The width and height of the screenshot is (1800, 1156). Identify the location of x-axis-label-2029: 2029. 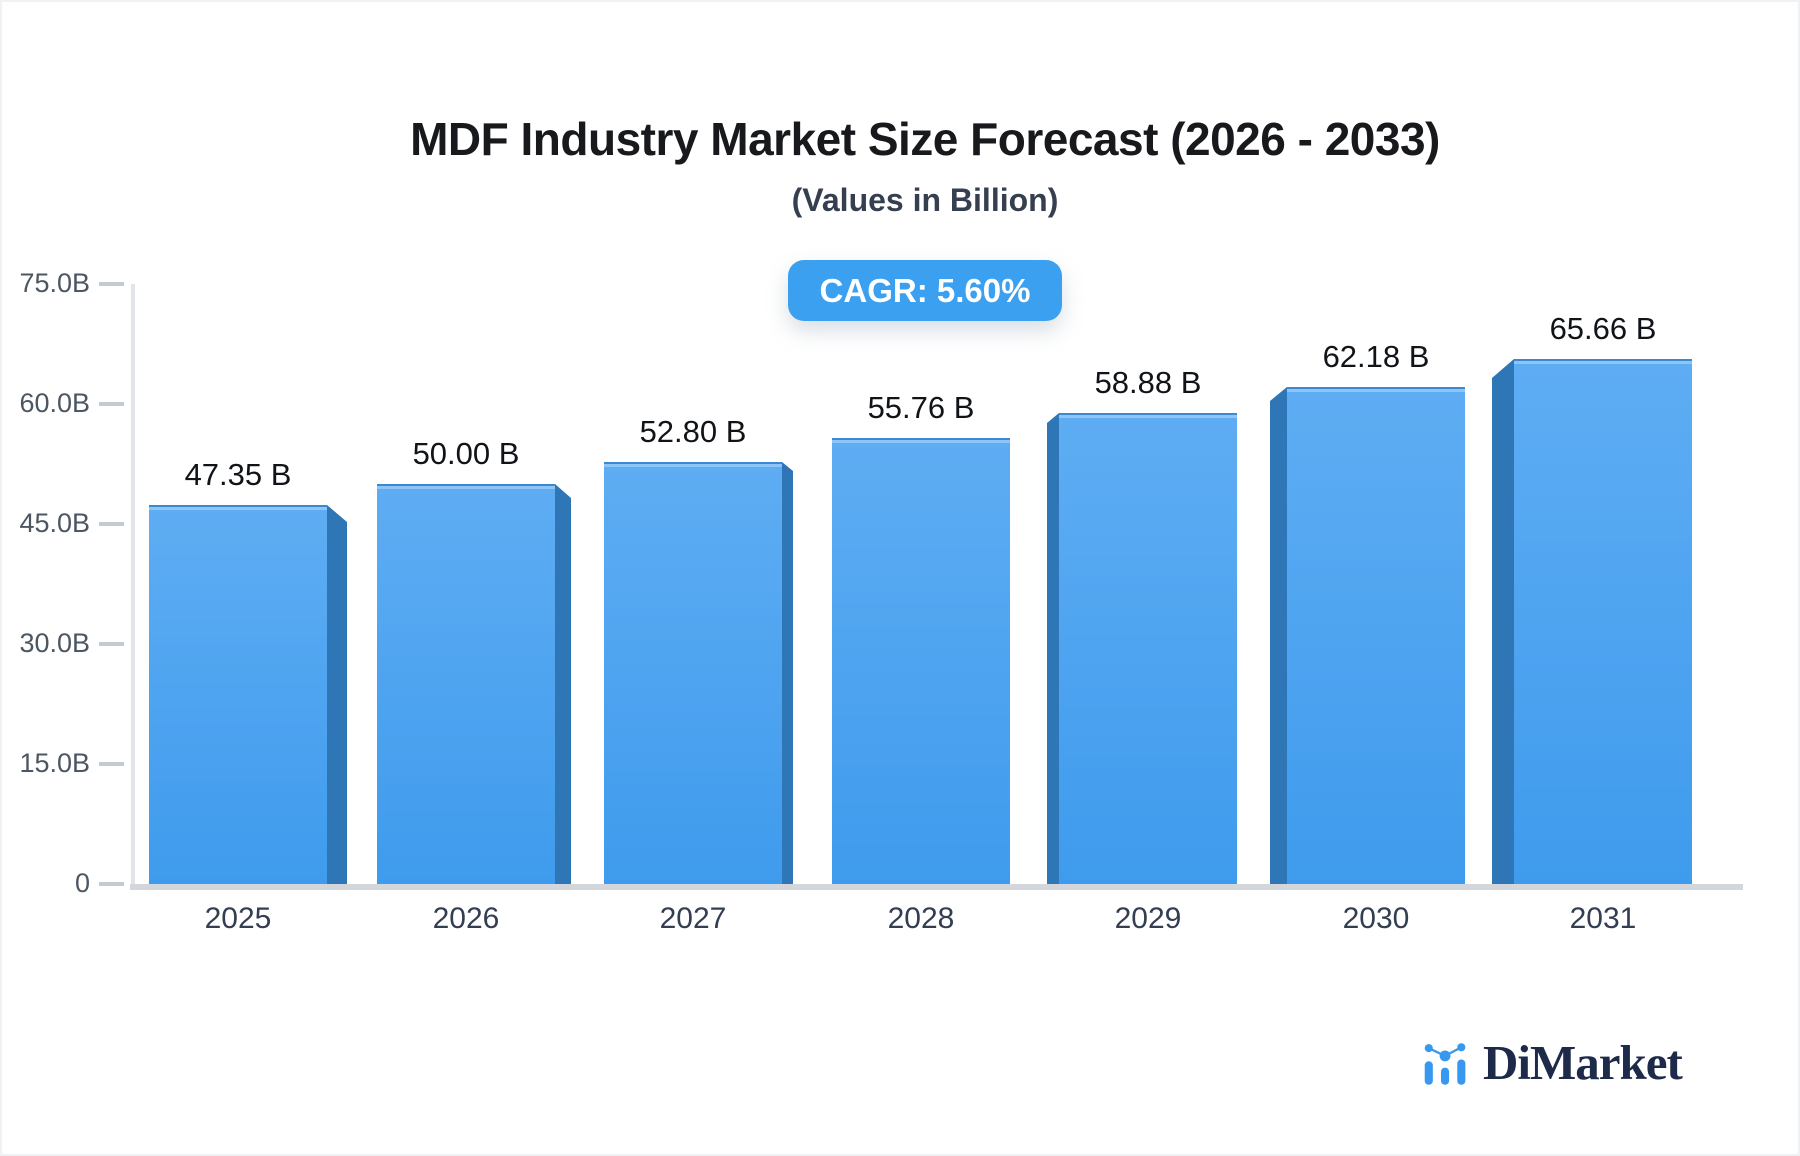
(1148, 918).